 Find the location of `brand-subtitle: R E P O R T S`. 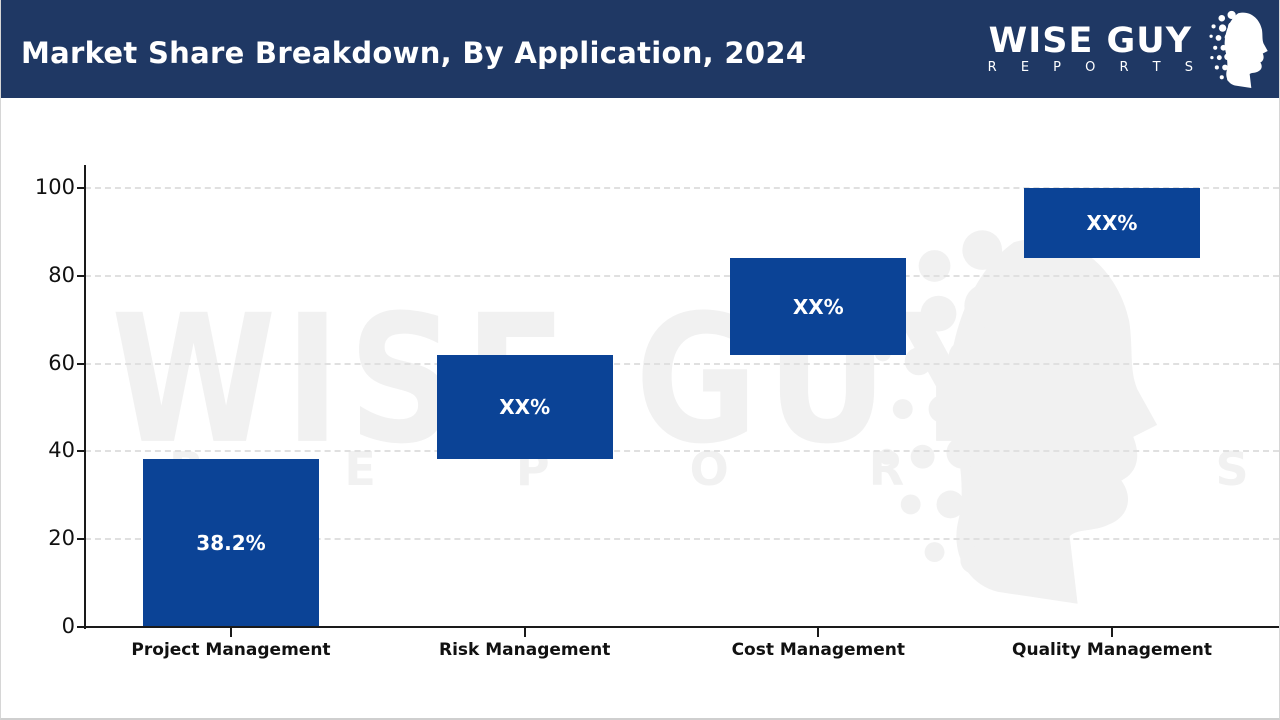

brand-subtitle: R E P O R T S is located at coordinates (1095, 68).